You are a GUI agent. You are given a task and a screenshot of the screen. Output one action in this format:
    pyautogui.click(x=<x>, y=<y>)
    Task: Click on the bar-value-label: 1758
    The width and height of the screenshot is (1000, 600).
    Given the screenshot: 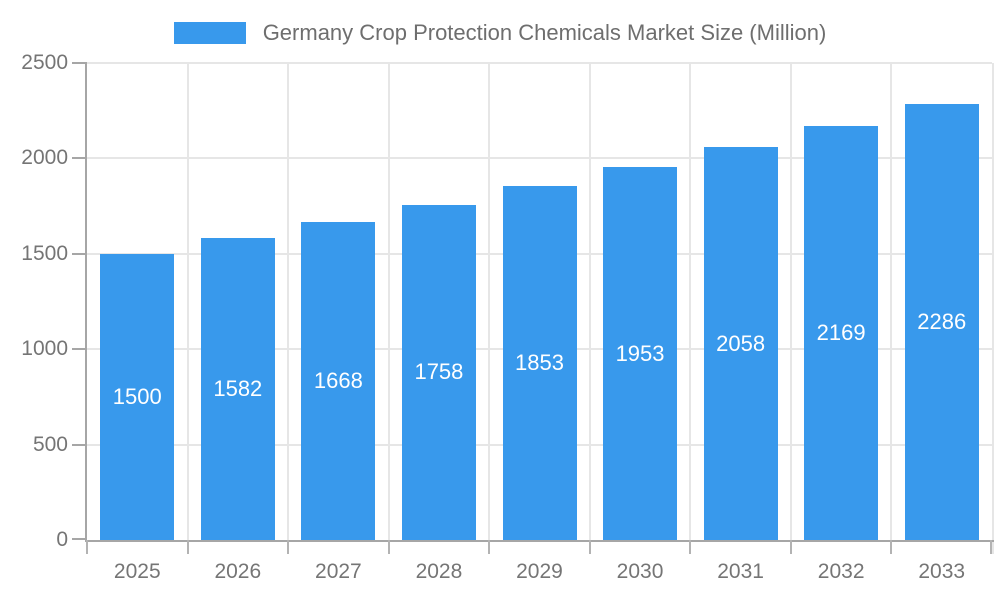 What is the action you would take?
    pyautogui.click(x=439, y=372)
    